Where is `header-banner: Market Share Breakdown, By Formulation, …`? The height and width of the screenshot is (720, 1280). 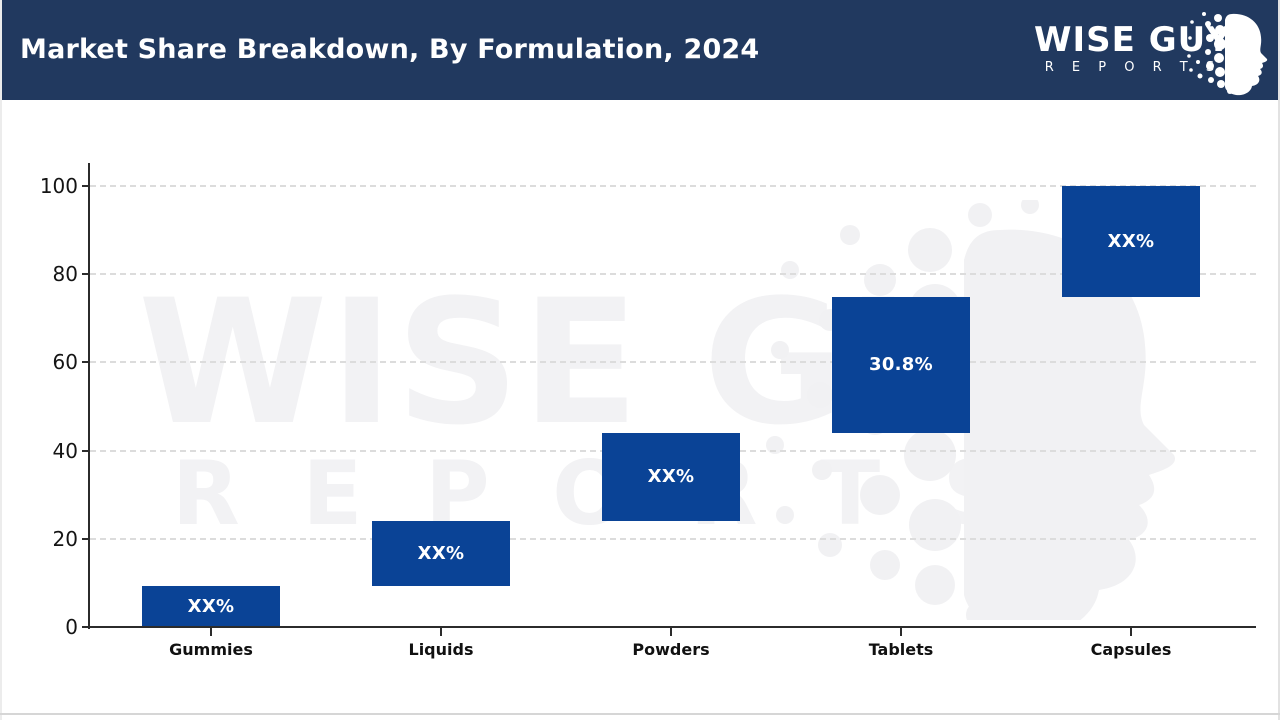
header-banner: Market Share Breakdown, By Formulation, … is located at coordinates (640, 50).